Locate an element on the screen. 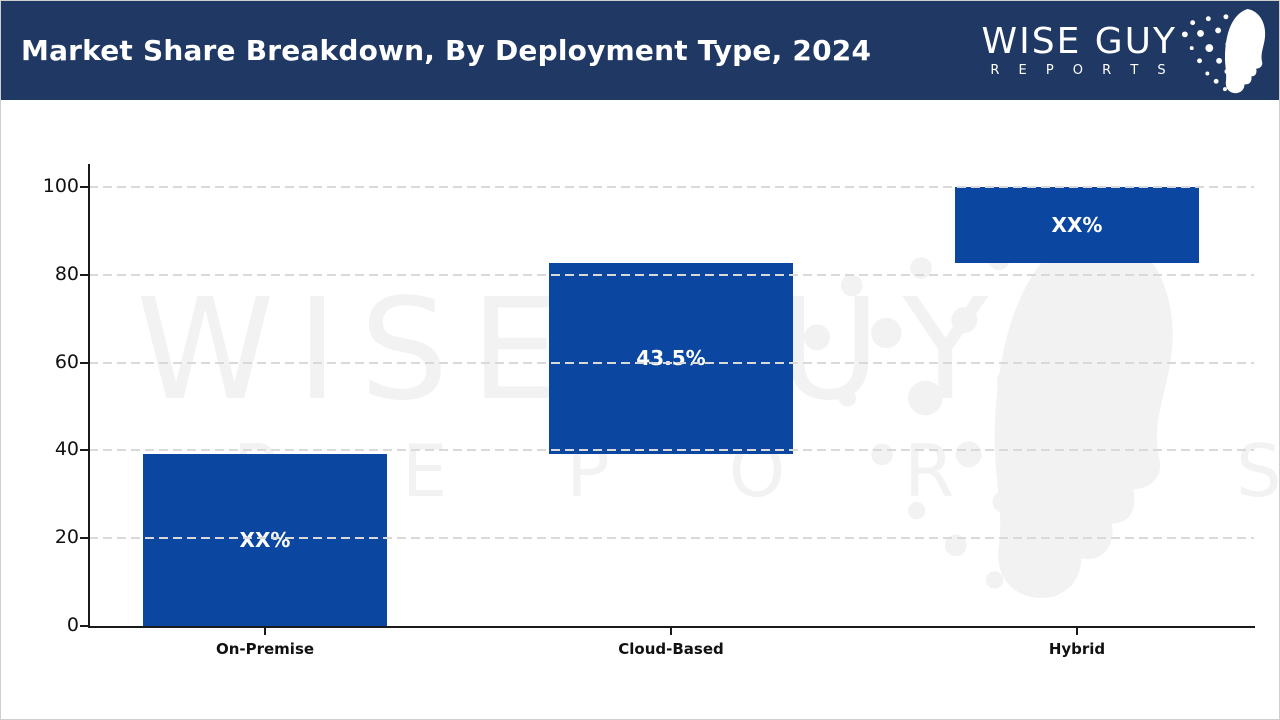  bar-value-label-on-premise: XX% is located at coordinates (265, 539).